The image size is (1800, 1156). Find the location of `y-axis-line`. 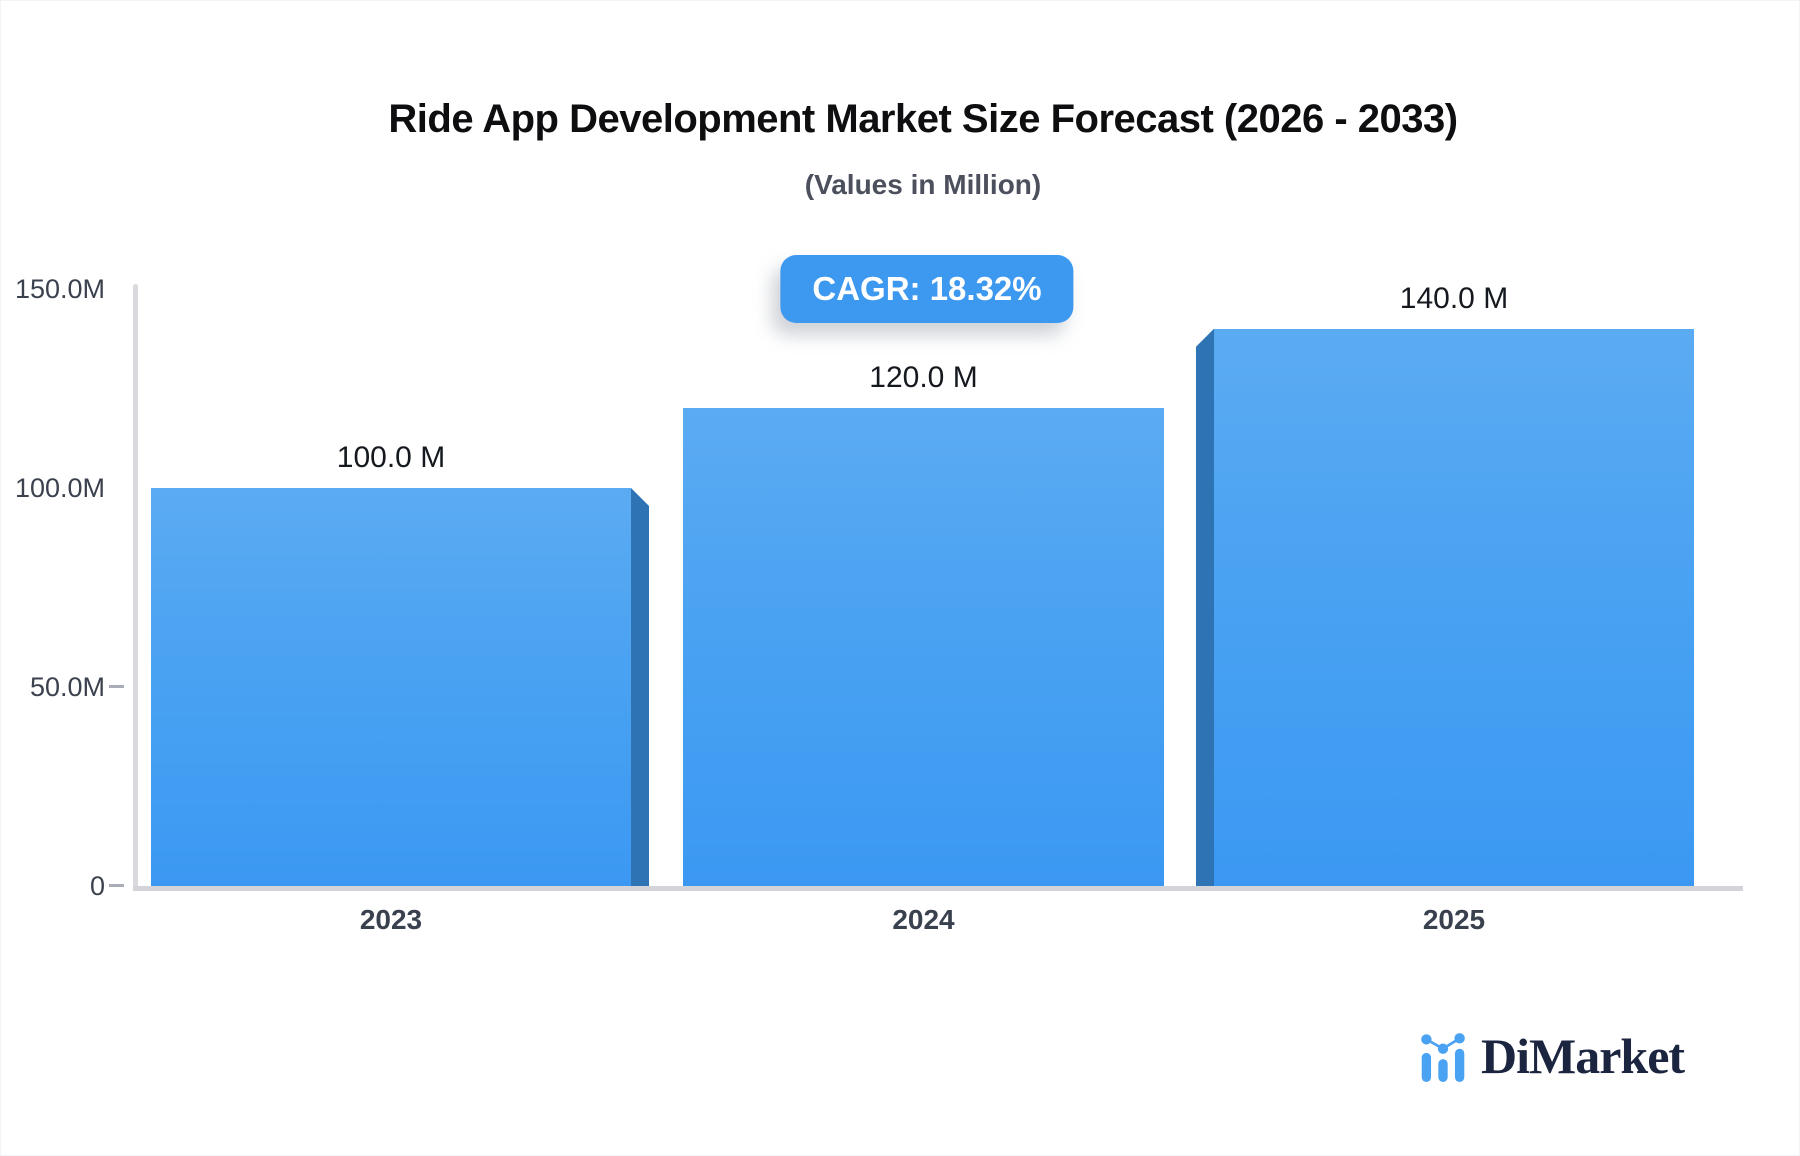

y-axis-line is located at coordinates (135, 587).